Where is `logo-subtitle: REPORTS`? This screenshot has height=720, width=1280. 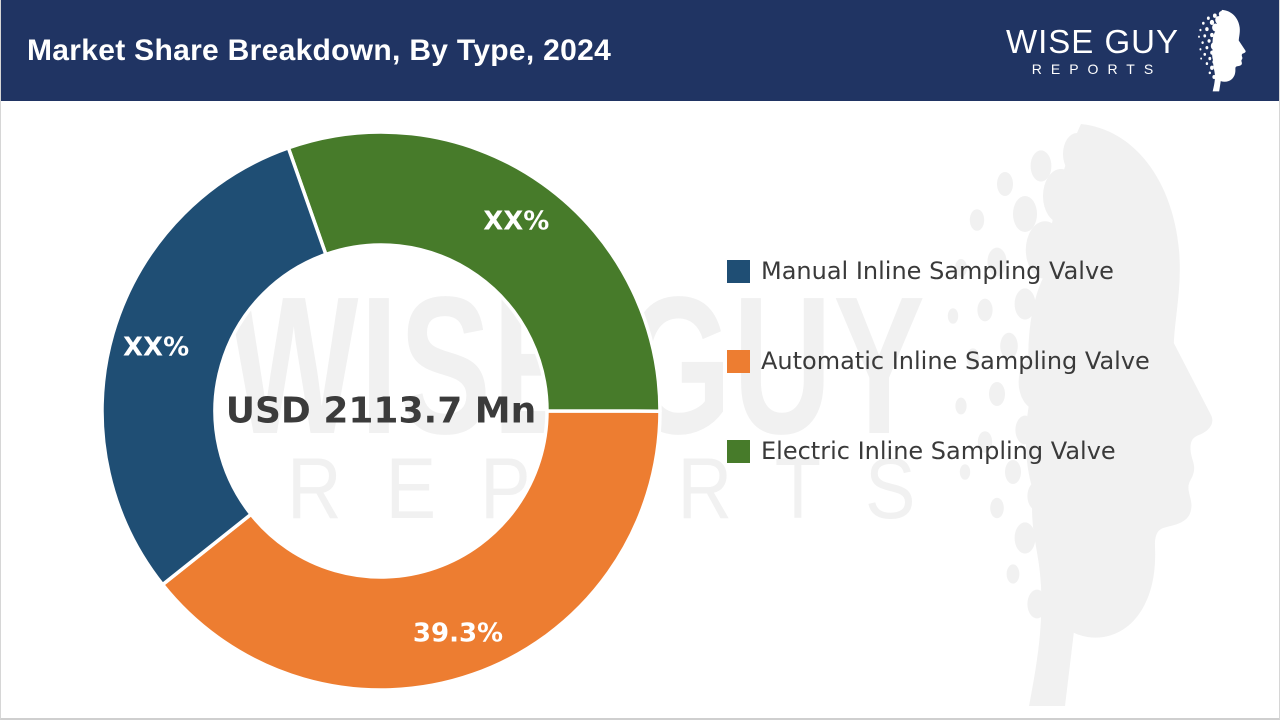
logo-subtitle: REPORTS is located at coordinates (1097, 69).